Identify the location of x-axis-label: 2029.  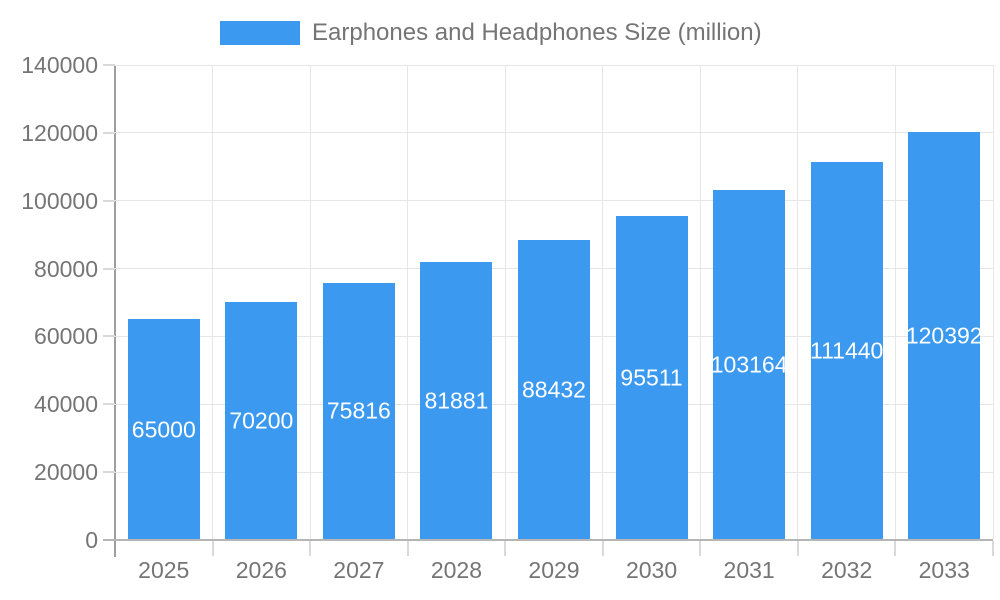
(554, 570).